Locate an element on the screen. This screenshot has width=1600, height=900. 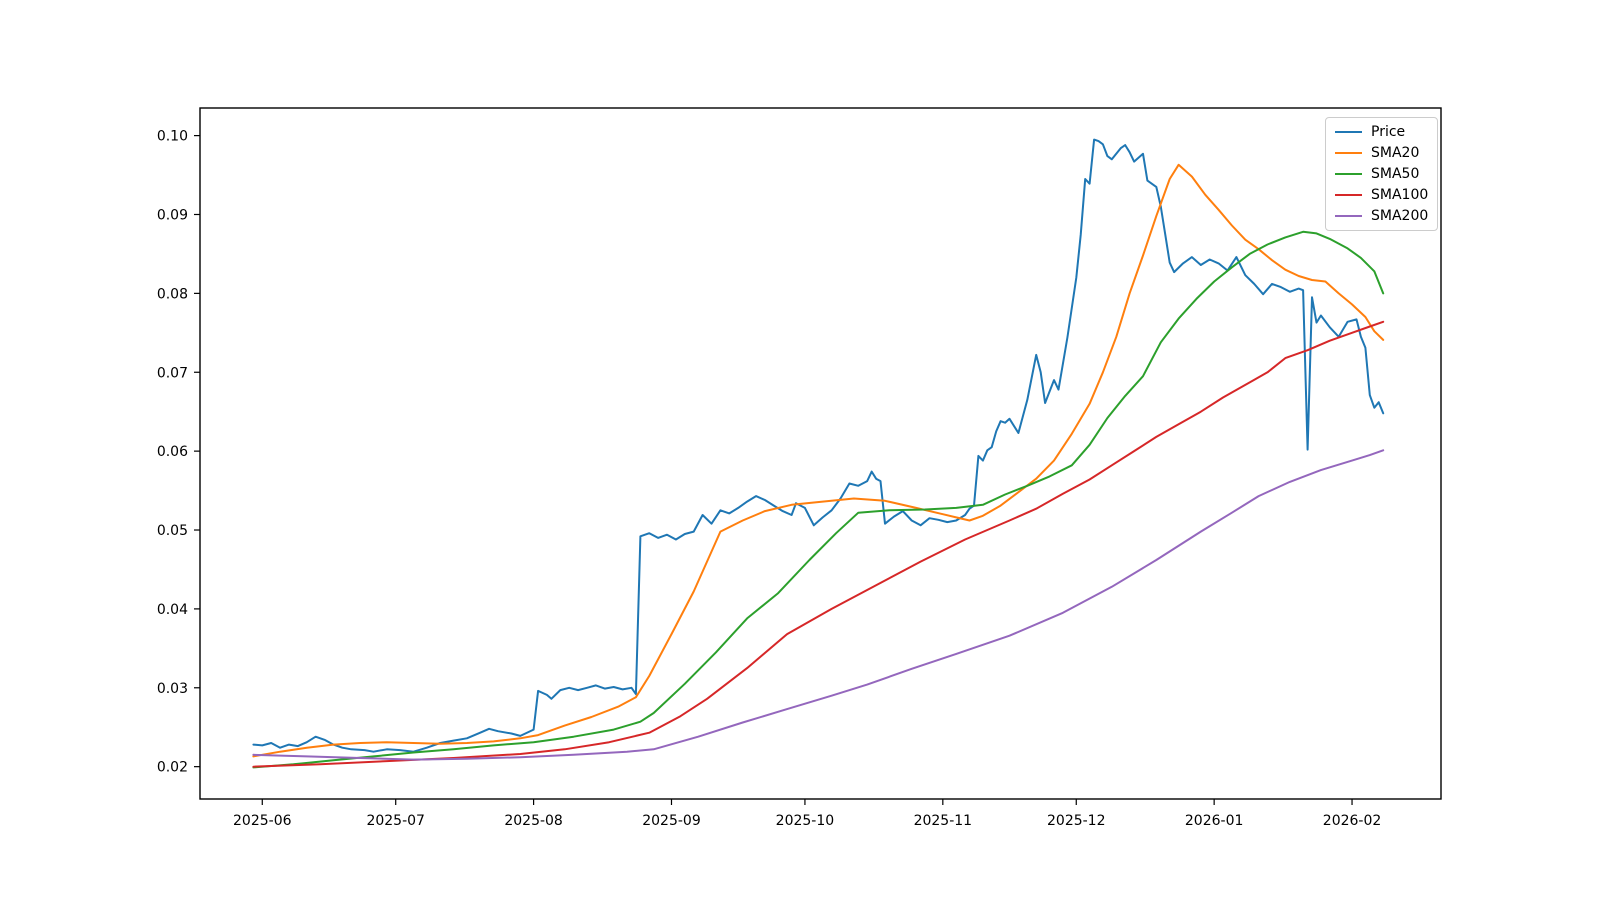
legend-label: SMA20 is located at coordinates (1395, 153).